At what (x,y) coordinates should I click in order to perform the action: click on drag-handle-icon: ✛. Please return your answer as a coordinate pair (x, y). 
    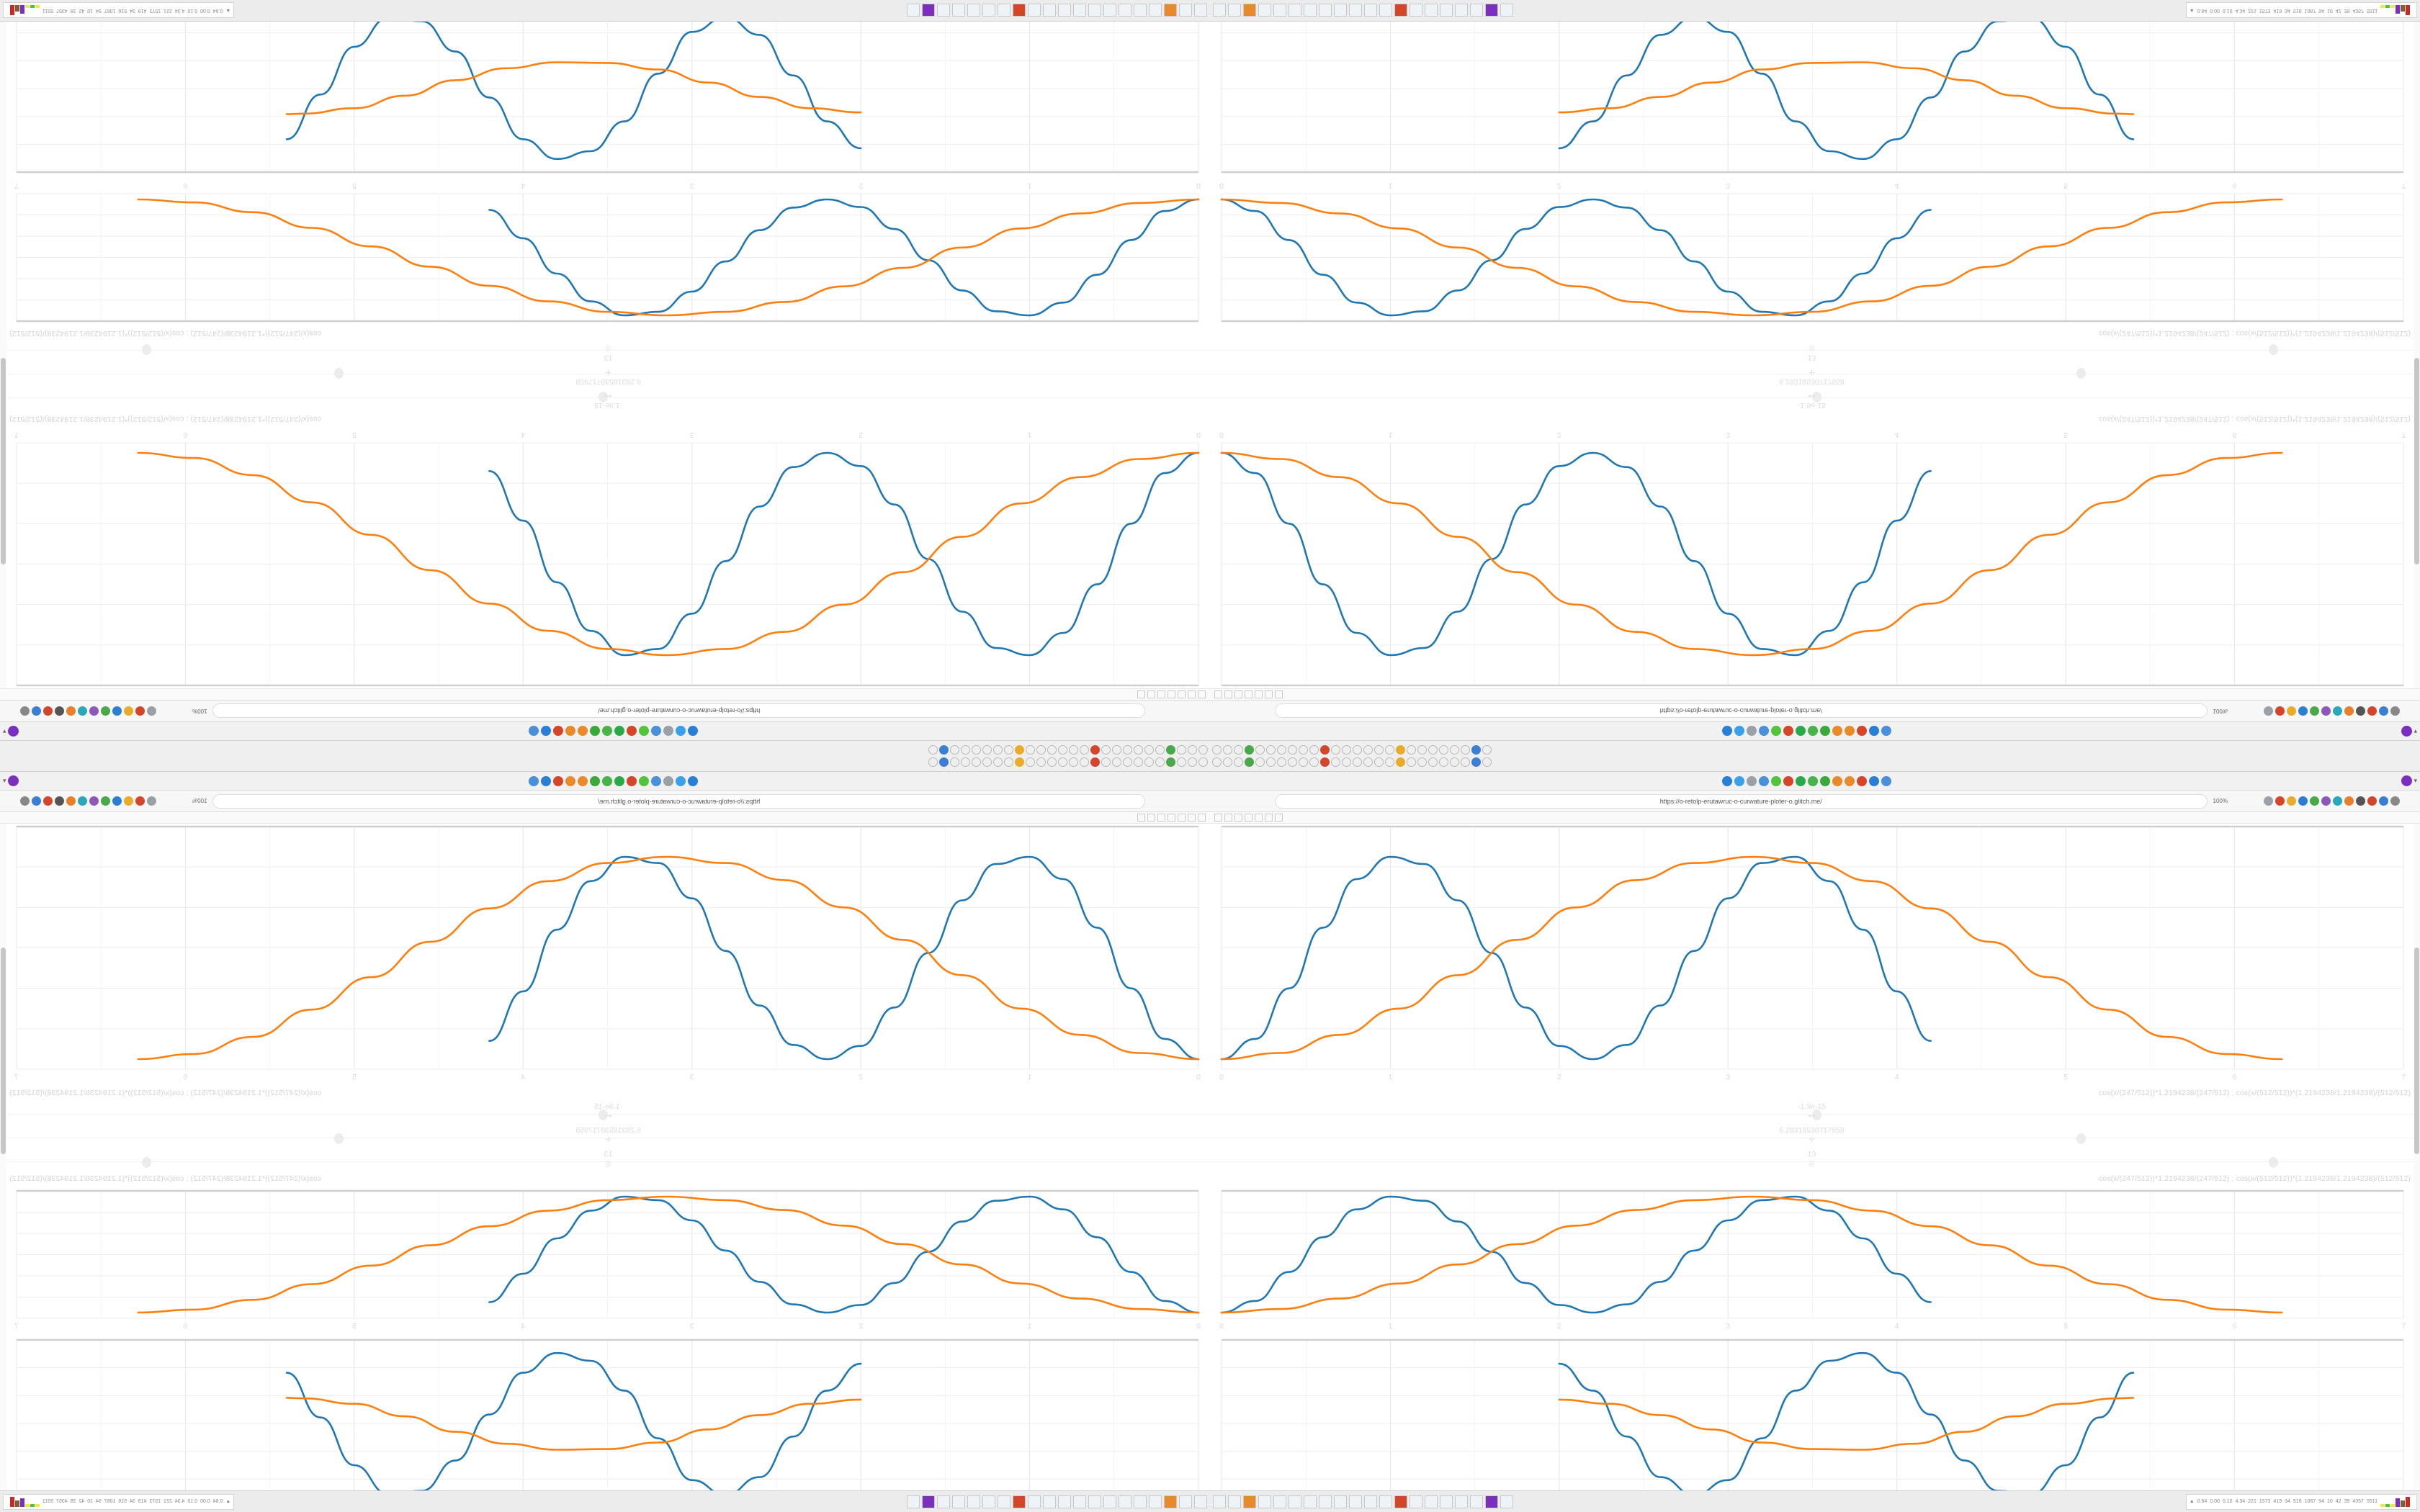
    Looking at the image, I should click on (1812, 1140).